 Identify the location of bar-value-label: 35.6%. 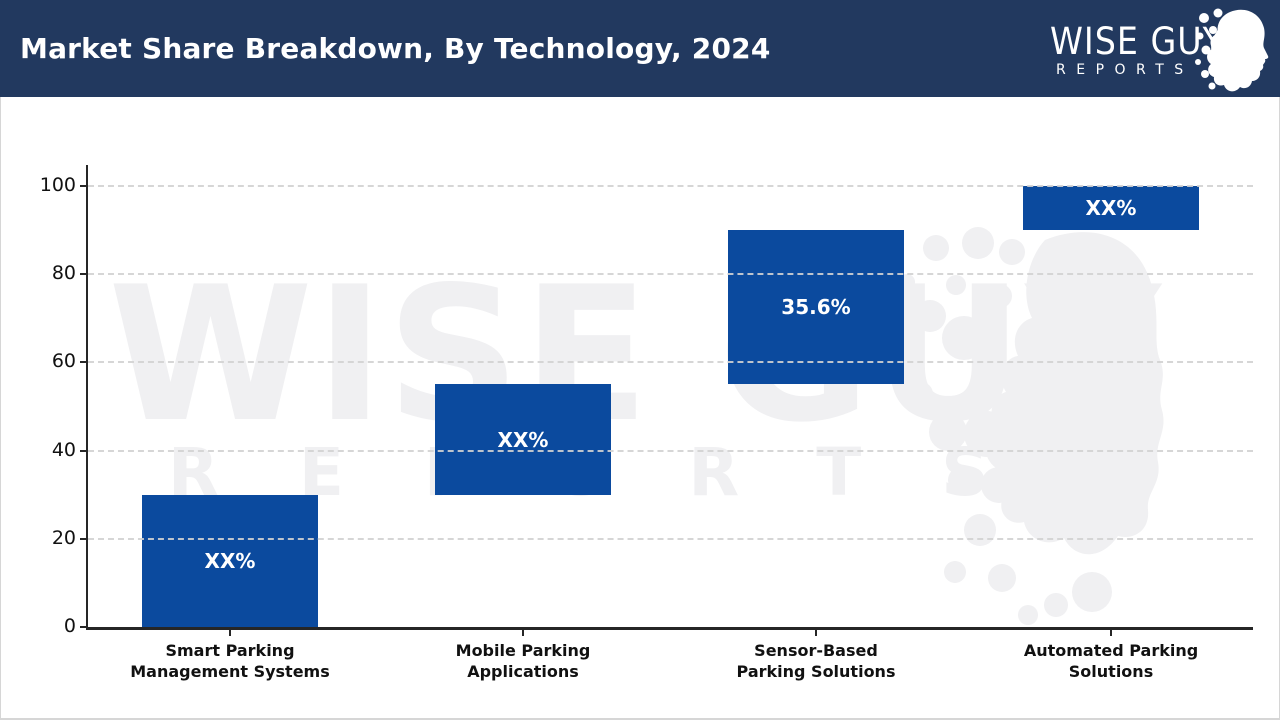
(816, 307).